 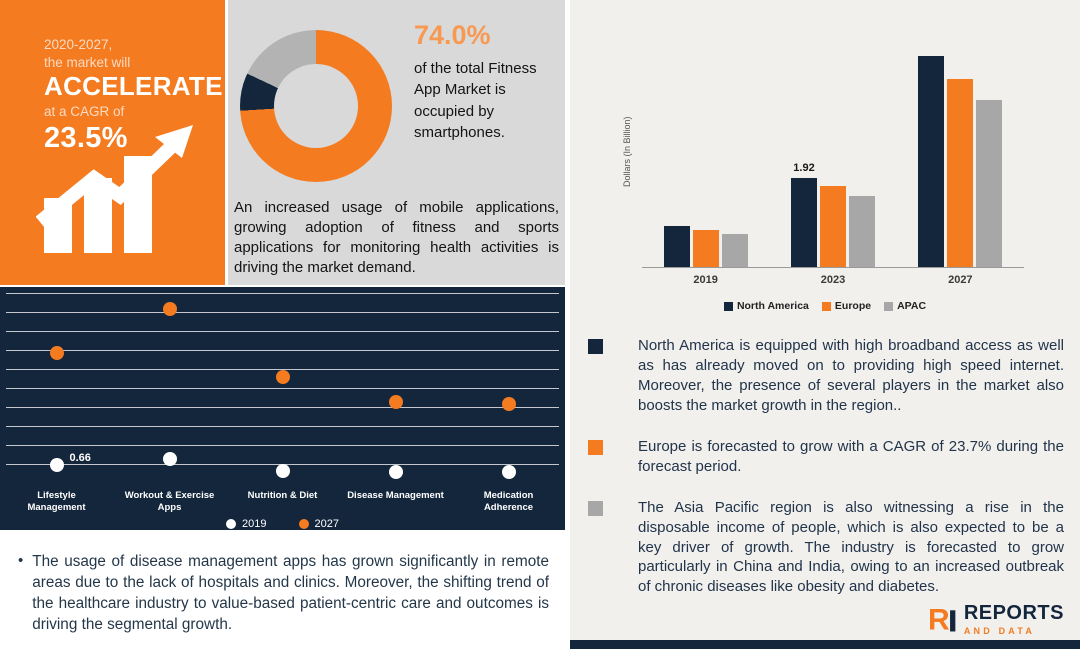 What do you see at coordinates (452, 35) in the screenshot?
I see `smartphone-share-value: 74.0%` at bounding box center [452, 35].